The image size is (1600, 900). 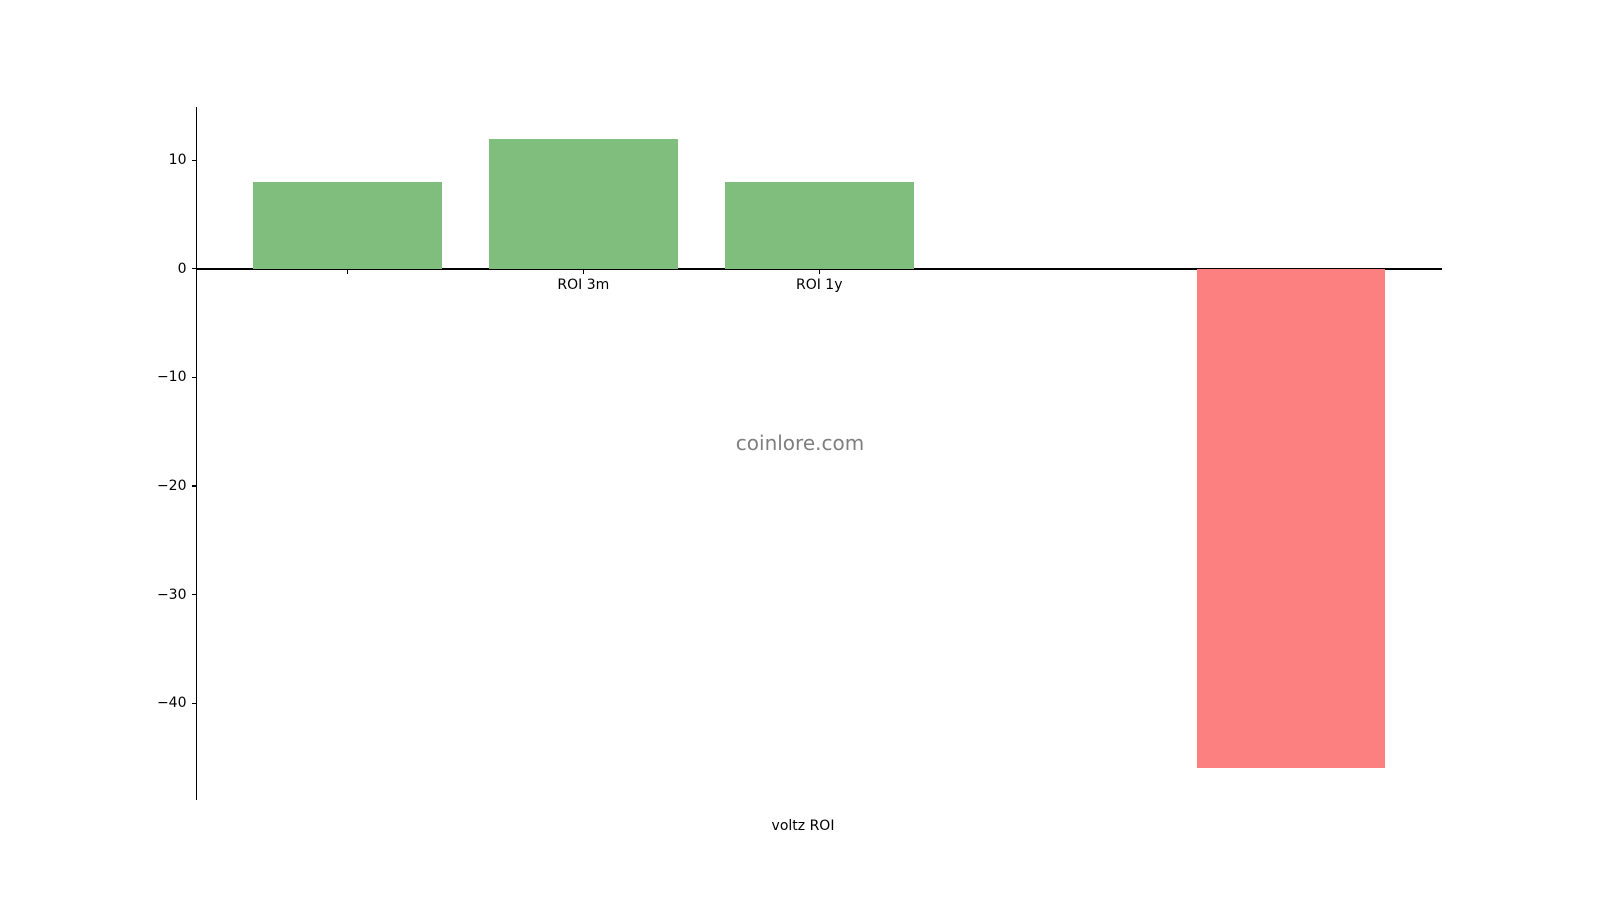 What do you see at coordinates (803, 826) in the screenshot?
I see `x-axis-title: voltz ROI` at bounding box center [803, 826].